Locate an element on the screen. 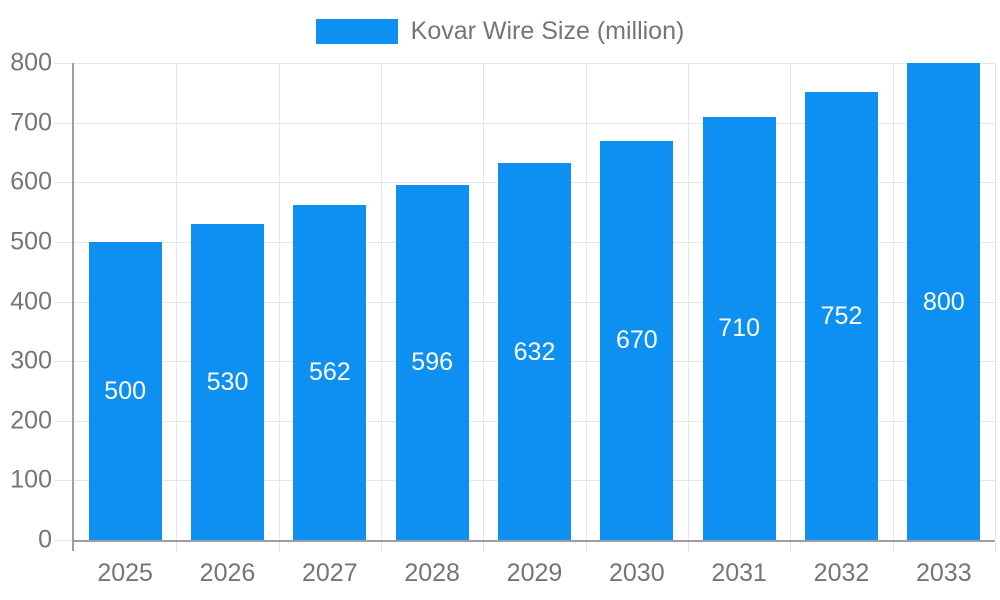 The image size is (1000, 600). y-axis-tick-label: 300 is located at coordinates (31, 360).